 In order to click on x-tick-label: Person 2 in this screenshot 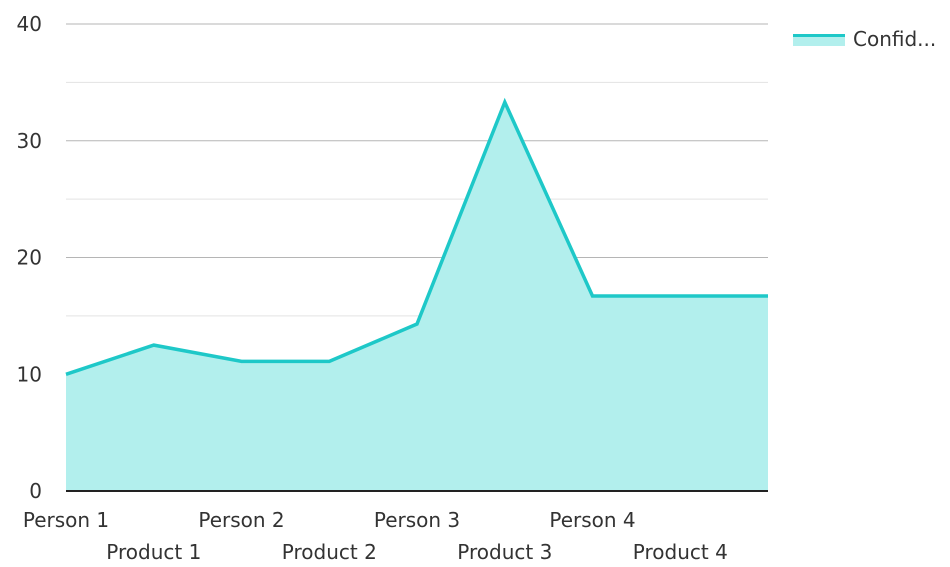, I will do `click(241, 520)`.